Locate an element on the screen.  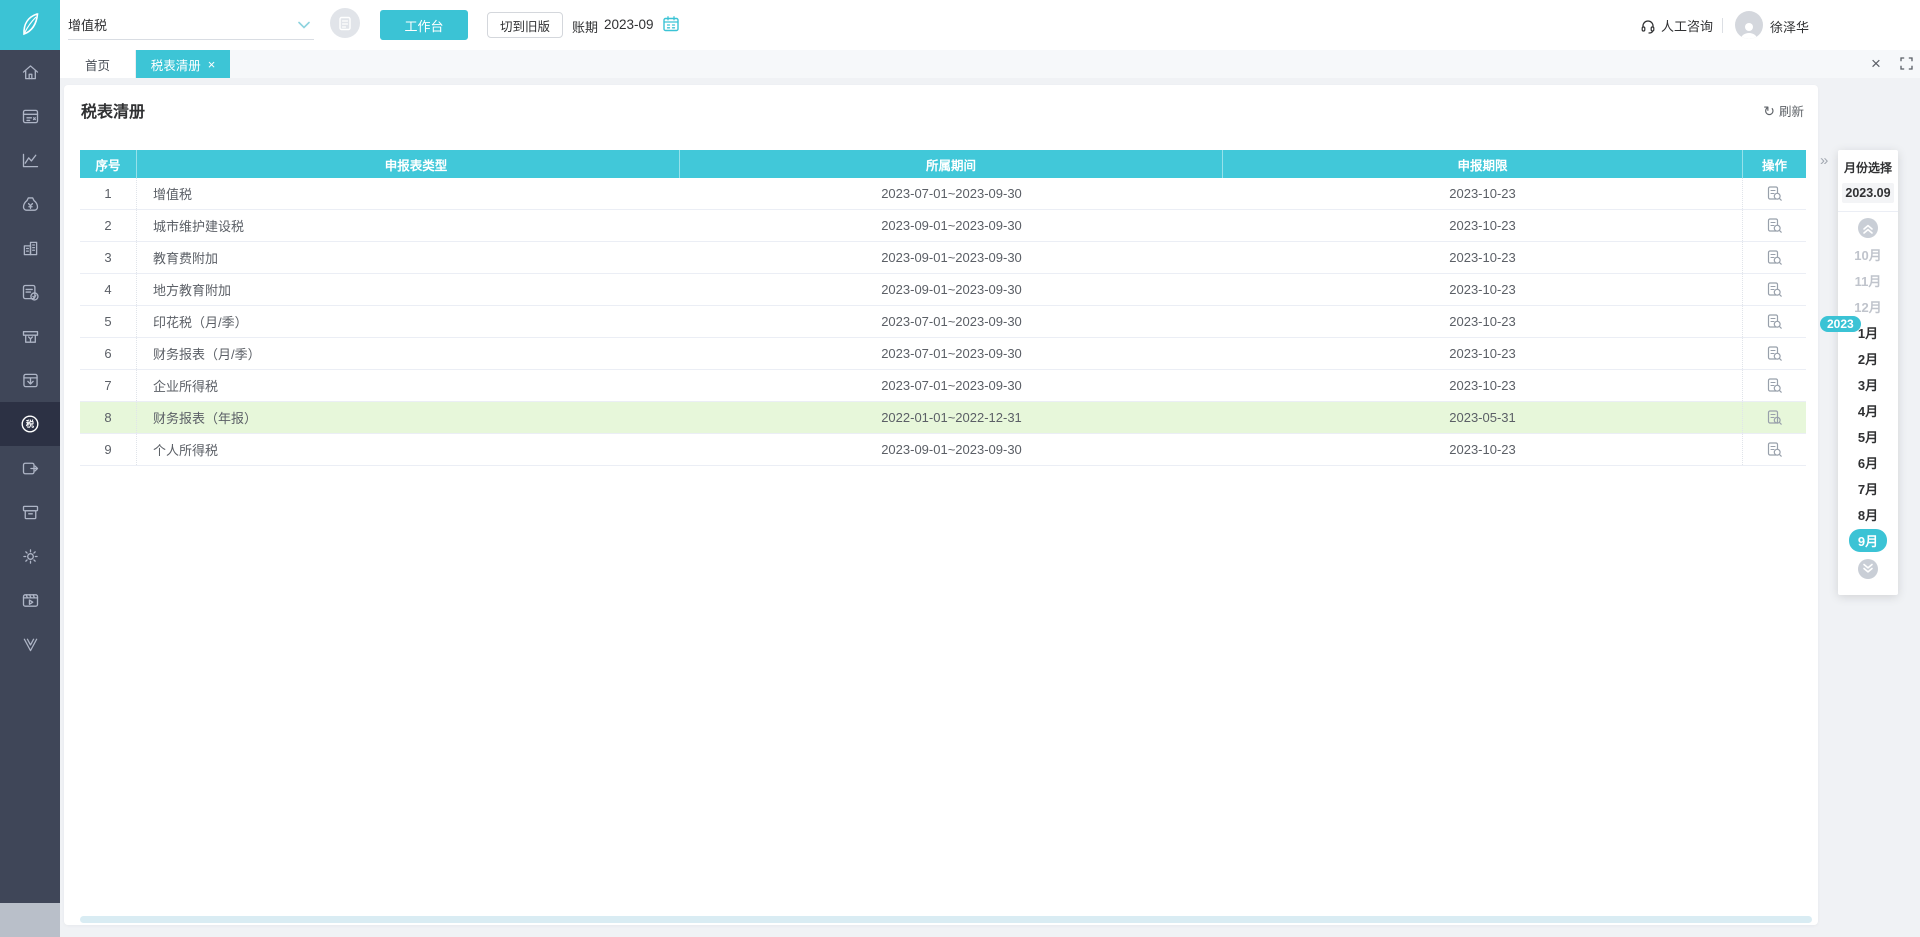
sidebar: 税 is located at coordinates (30, 468).